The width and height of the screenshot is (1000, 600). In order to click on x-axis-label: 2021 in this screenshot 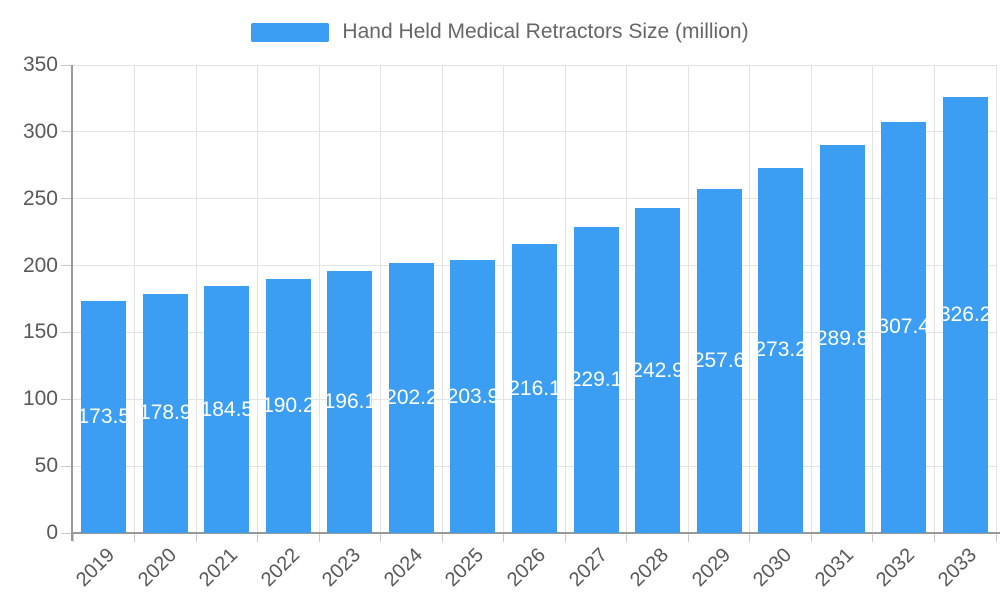, I will do `click(219, 568)`.